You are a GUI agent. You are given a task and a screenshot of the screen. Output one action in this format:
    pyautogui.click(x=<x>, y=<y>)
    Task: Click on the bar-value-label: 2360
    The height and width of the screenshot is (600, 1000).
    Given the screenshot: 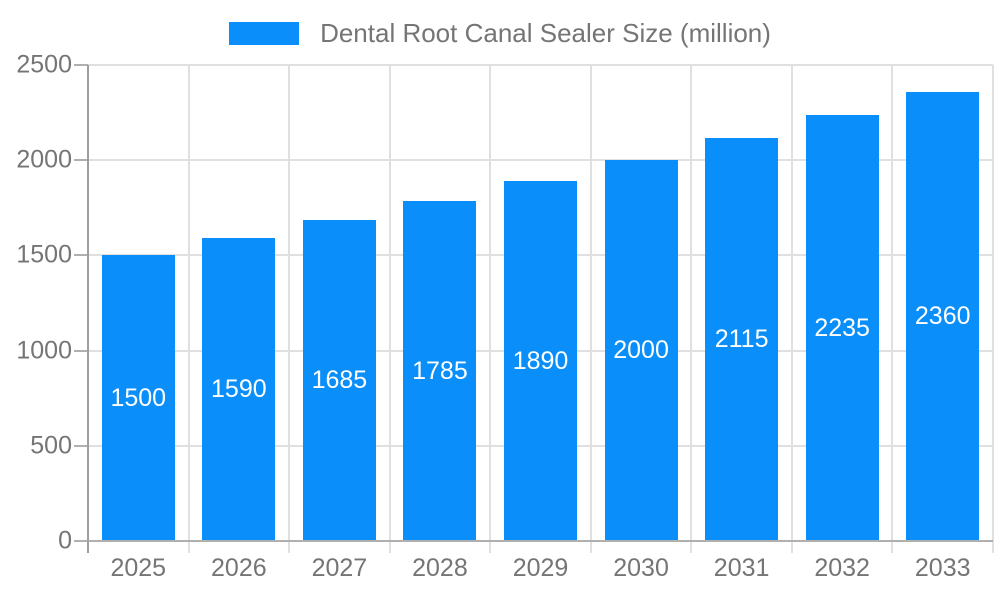 What is the action you would take?
    pyautogui.click(x=942, y=315)
    